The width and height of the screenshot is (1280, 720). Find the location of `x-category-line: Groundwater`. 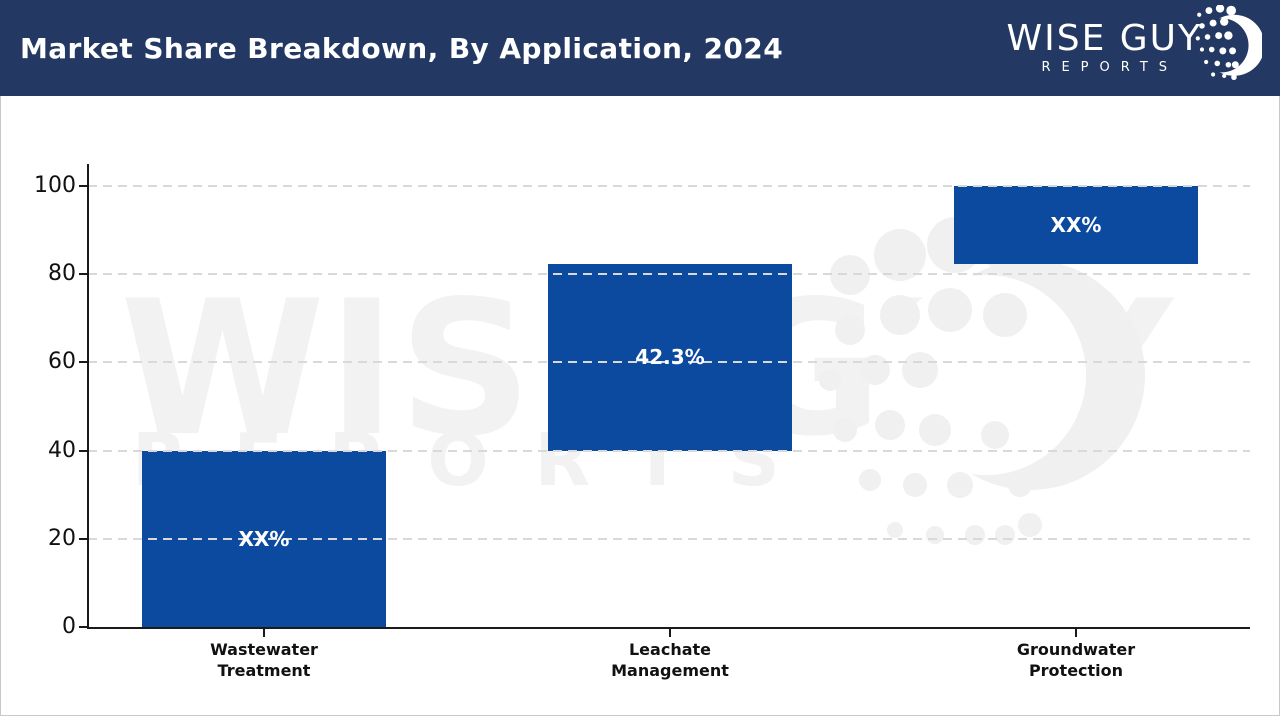

x-category-line: Groundwater is located at coordinates (1076, 649).